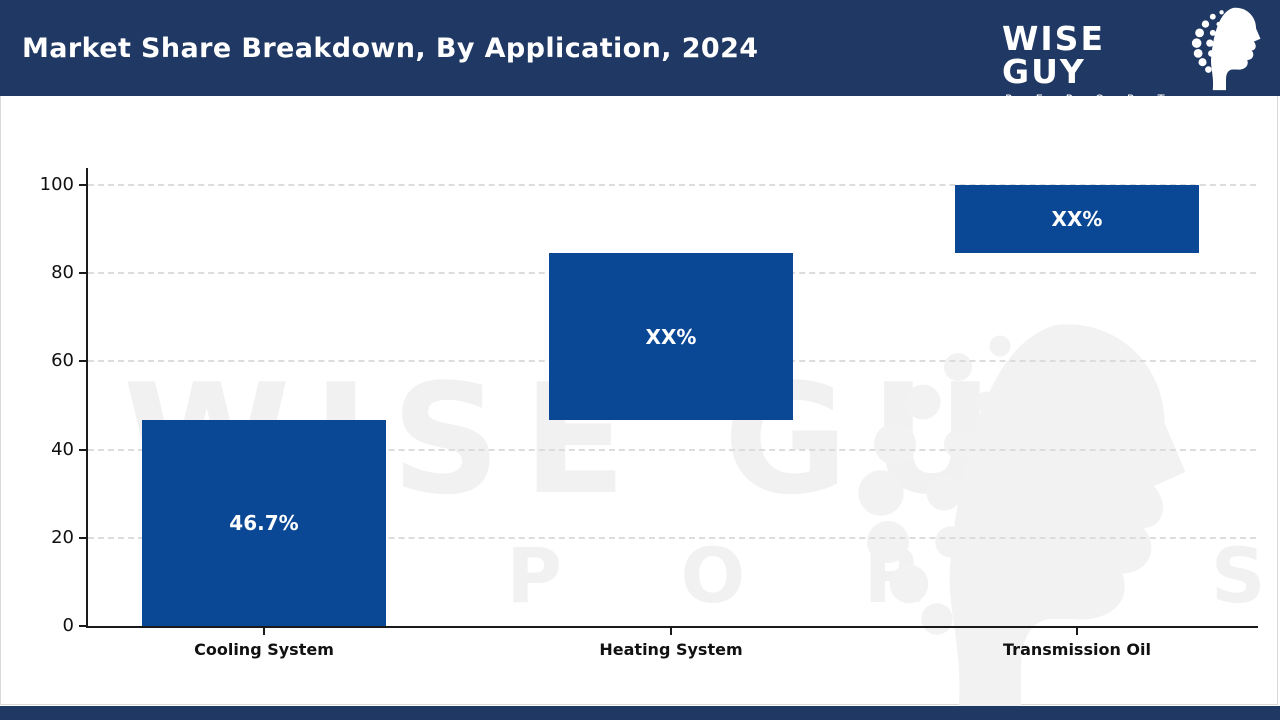 The width and height of the screenshot is (1280, 720). I want to click on bar-value-label: 46.7%, so click(264, 523).